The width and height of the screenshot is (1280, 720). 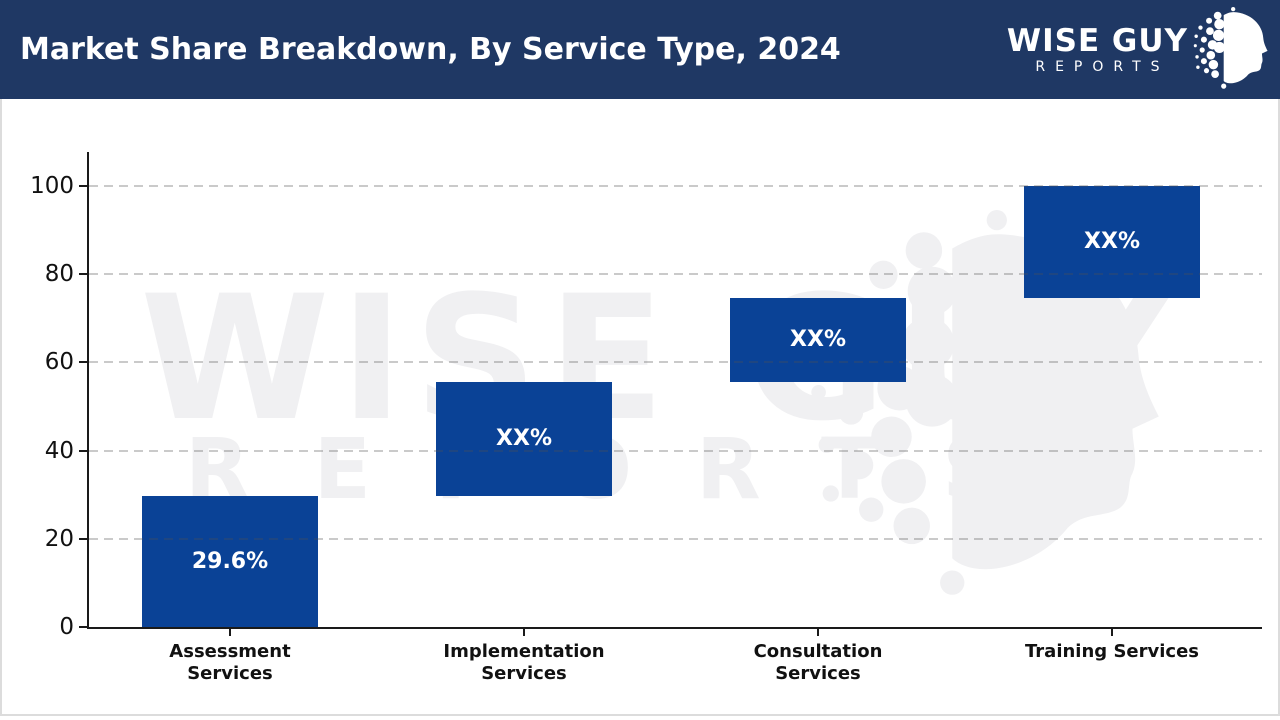 I want to click on y-tick-label-100: 100, so click(x=52, y=186).